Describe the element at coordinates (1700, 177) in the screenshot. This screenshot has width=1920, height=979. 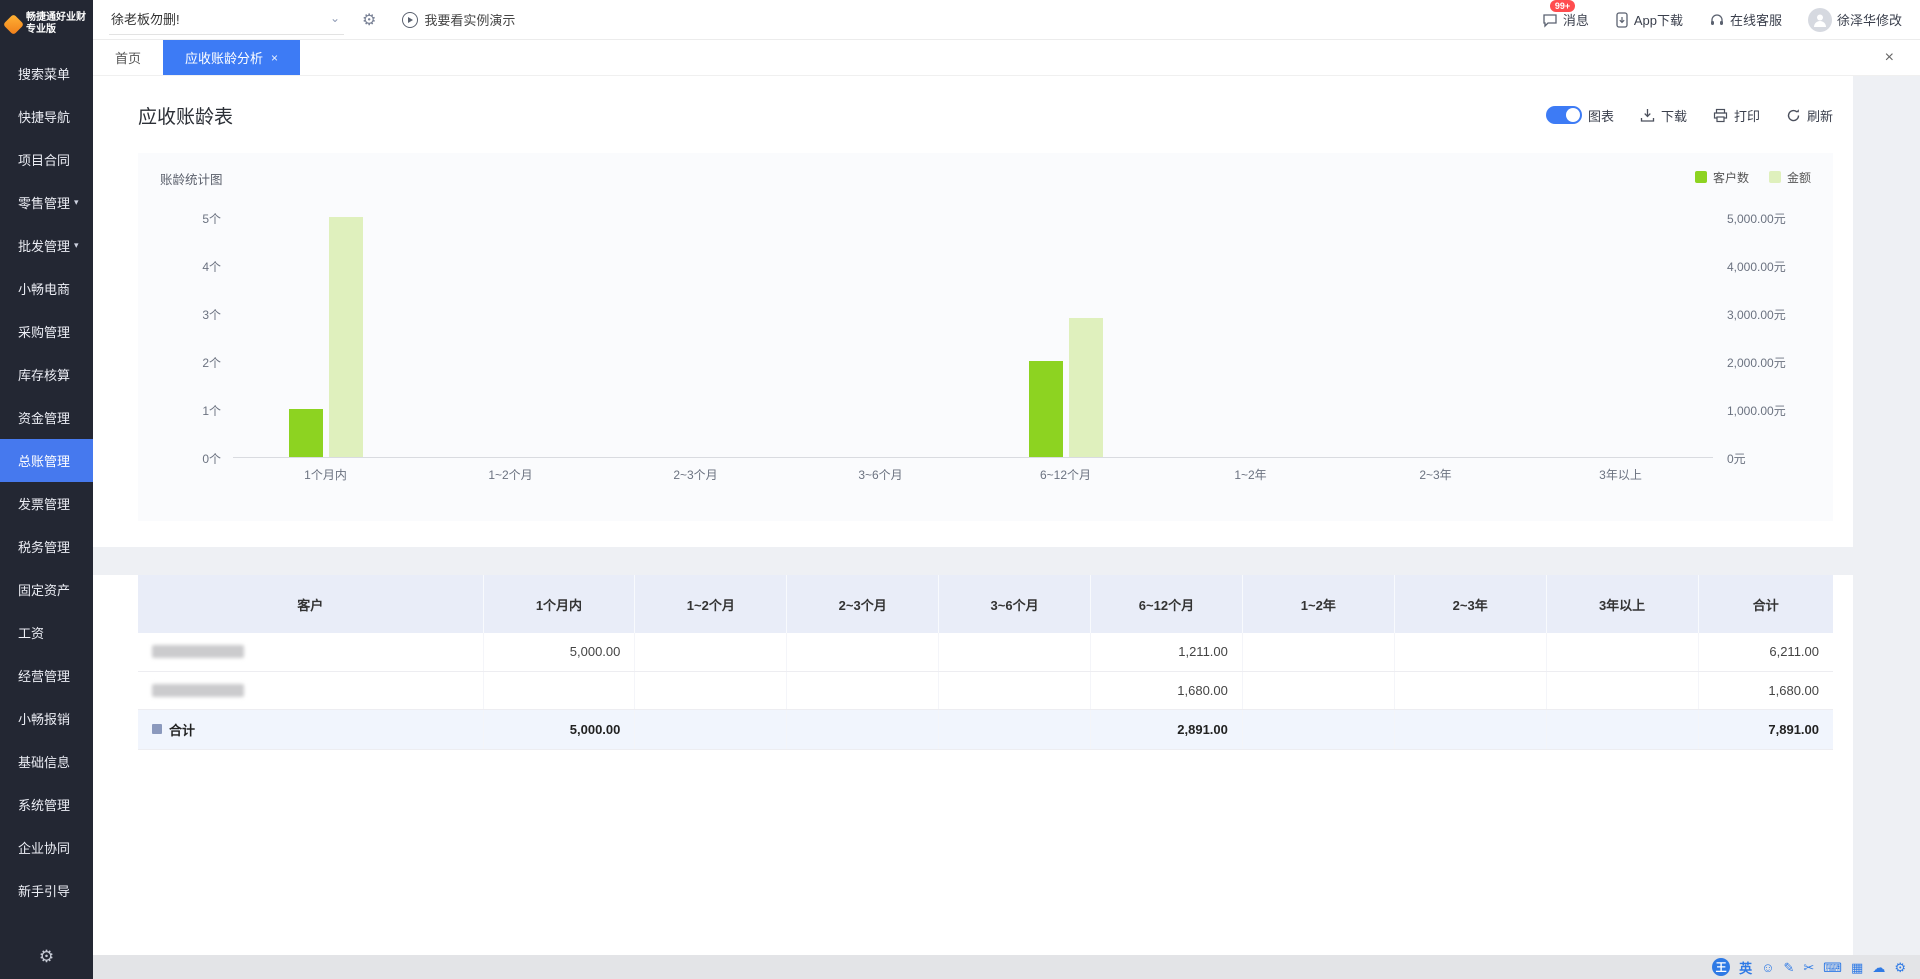
I see `legend-swatch-customers` at that location.